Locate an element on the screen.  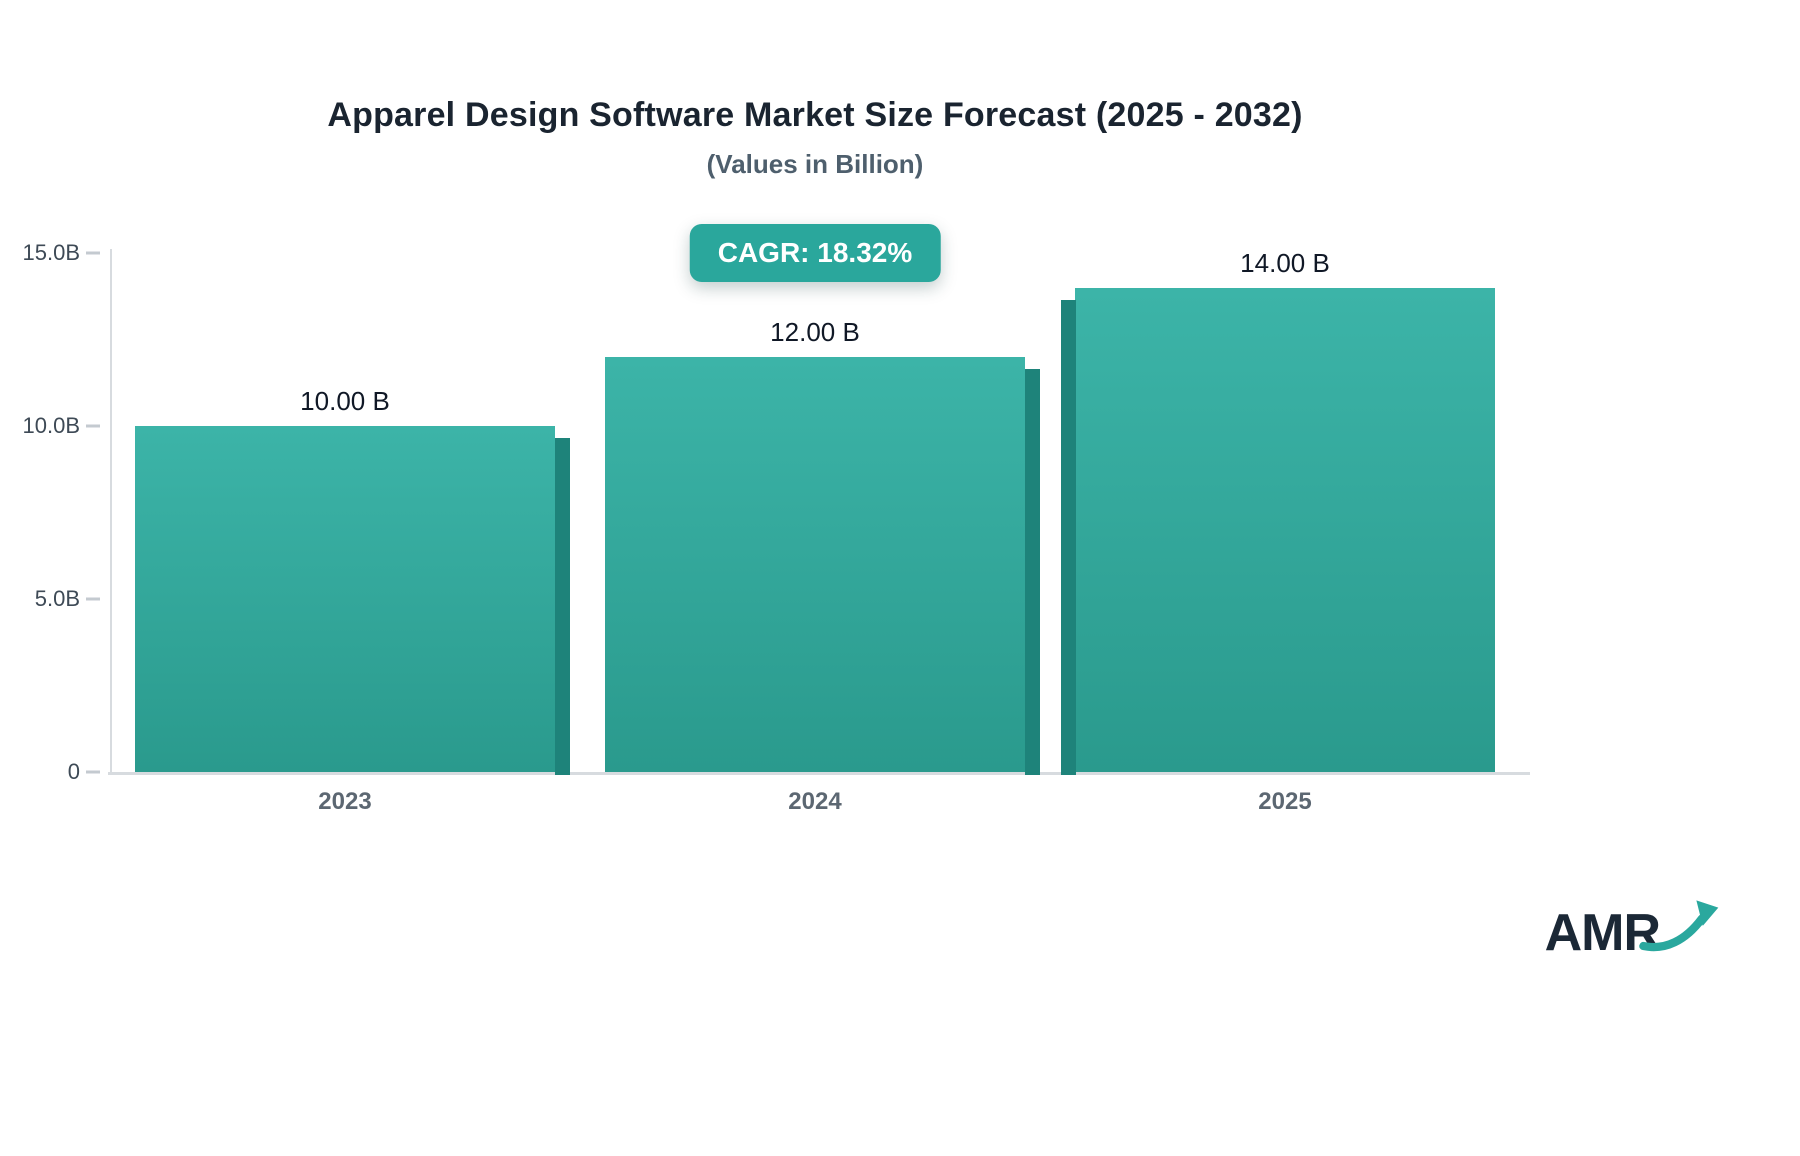
bar-value-label: 12.00 B is located at coordinates (815, 331).